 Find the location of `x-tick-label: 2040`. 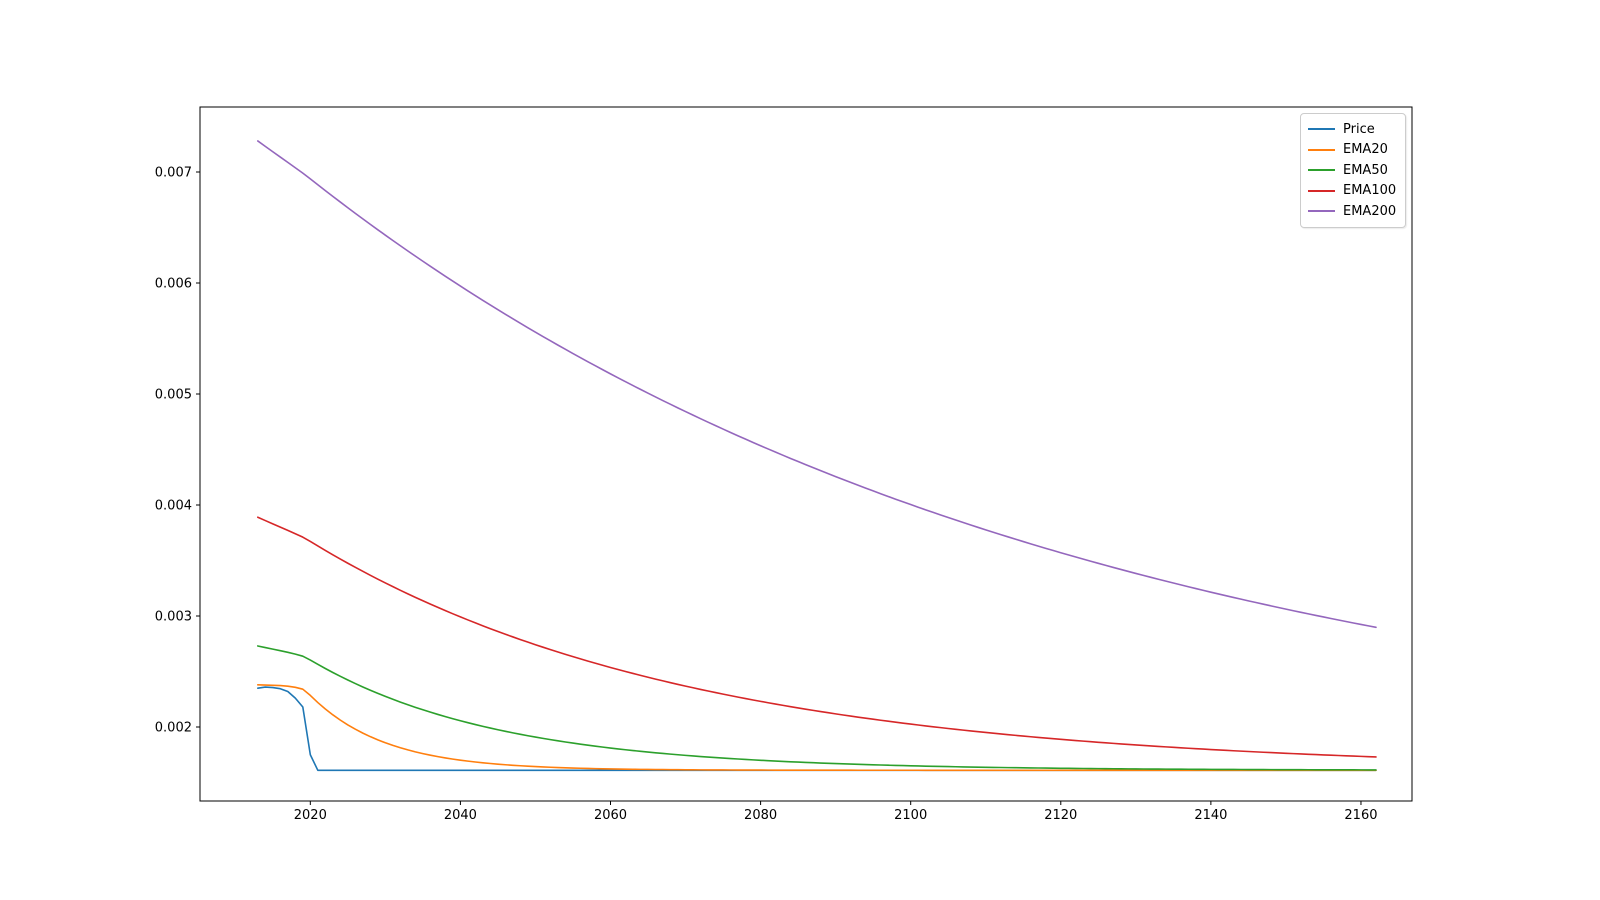

x-tick-label: 2040 is located at coordinates (460, 815).